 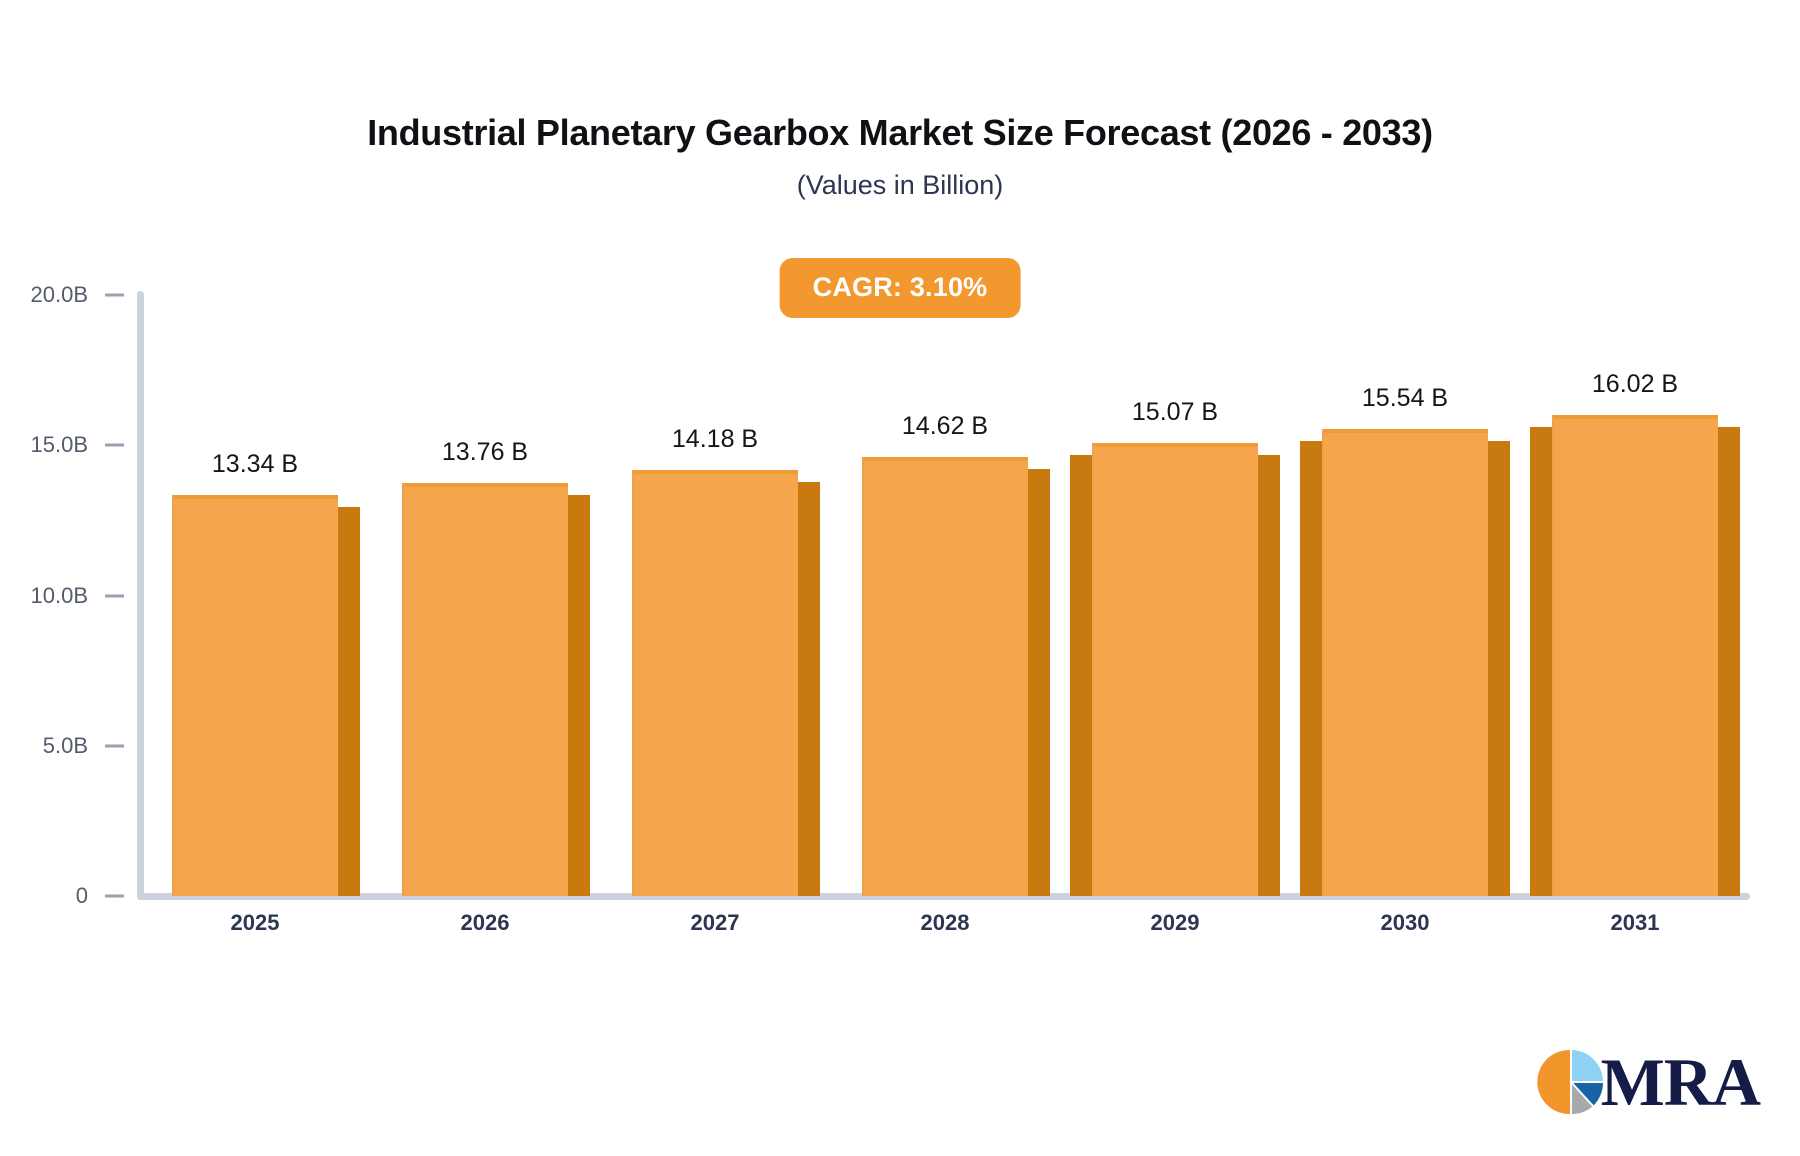 I want to click on x-axis-label: 2026, so click(x=485, y=922).